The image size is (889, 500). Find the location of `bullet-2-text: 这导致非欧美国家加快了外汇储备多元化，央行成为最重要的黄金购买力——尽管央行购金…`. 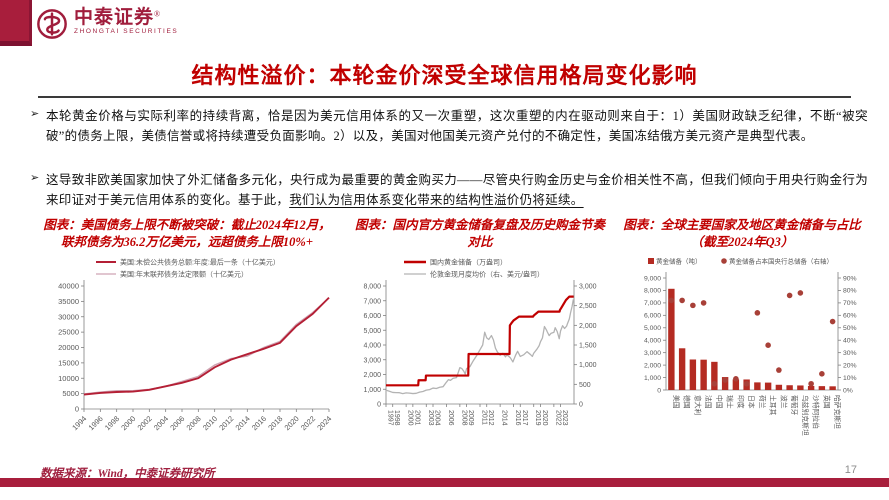

bullet-2-text: 这导致非欧美国家加快了外汇储备多元化，央行成为最重要的黄金购买力——尽管央行购金… is located at coordinates (457, 190).